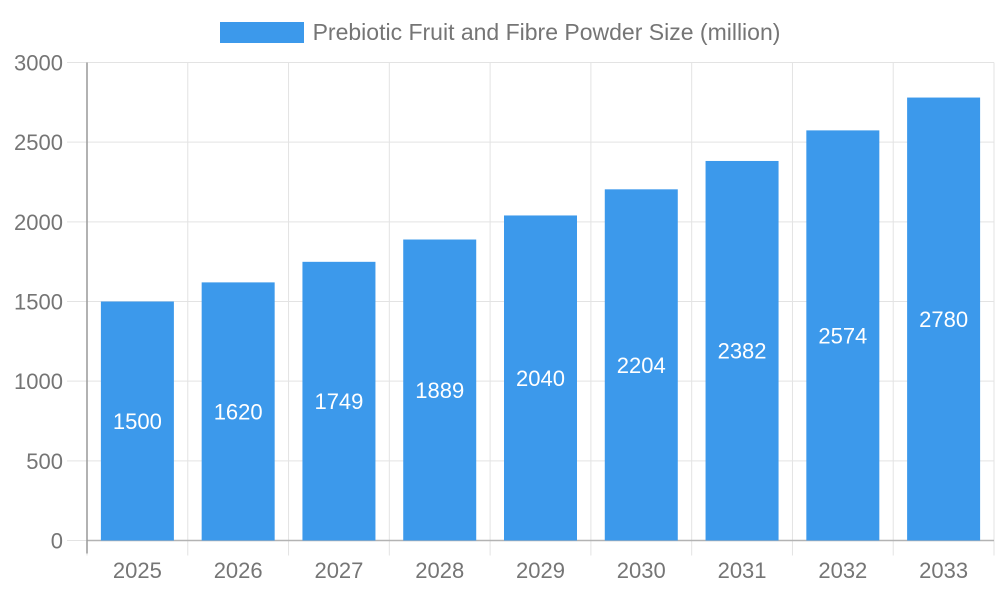 Image resolution: width=1000 pixels, height=600 pixels. I want to click on y-tick-label: 1500, so click(38, 302).